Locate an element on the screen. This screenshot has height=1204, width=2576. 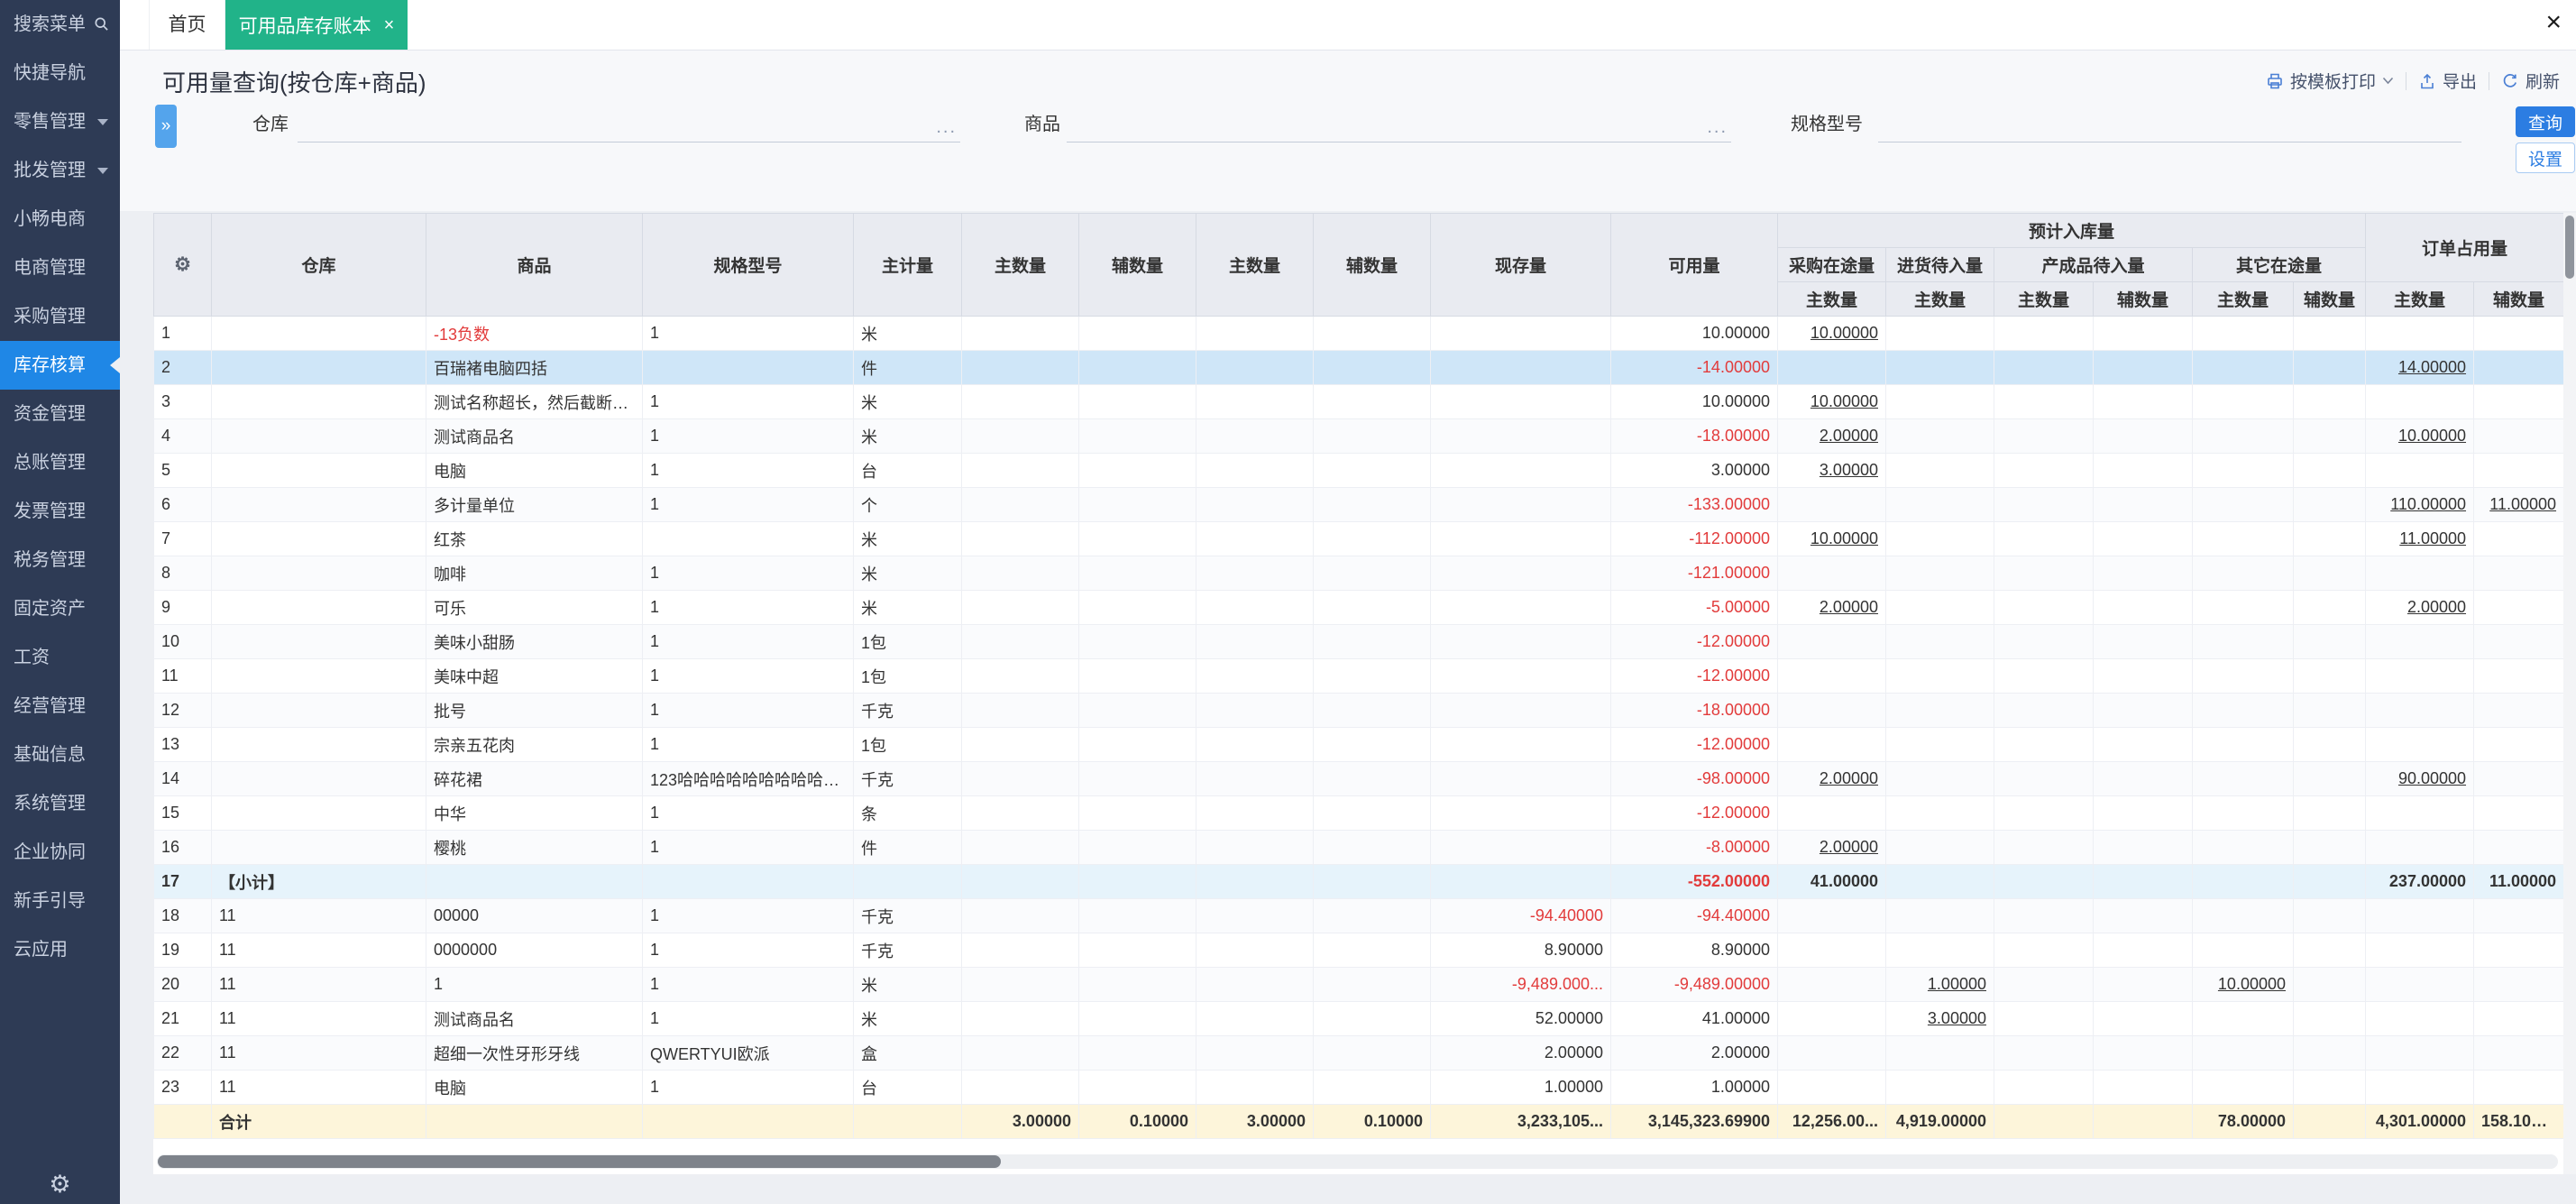
sidebar-item-wholesale-mgmt: 批发管理 is located at coordinates (60, 170).